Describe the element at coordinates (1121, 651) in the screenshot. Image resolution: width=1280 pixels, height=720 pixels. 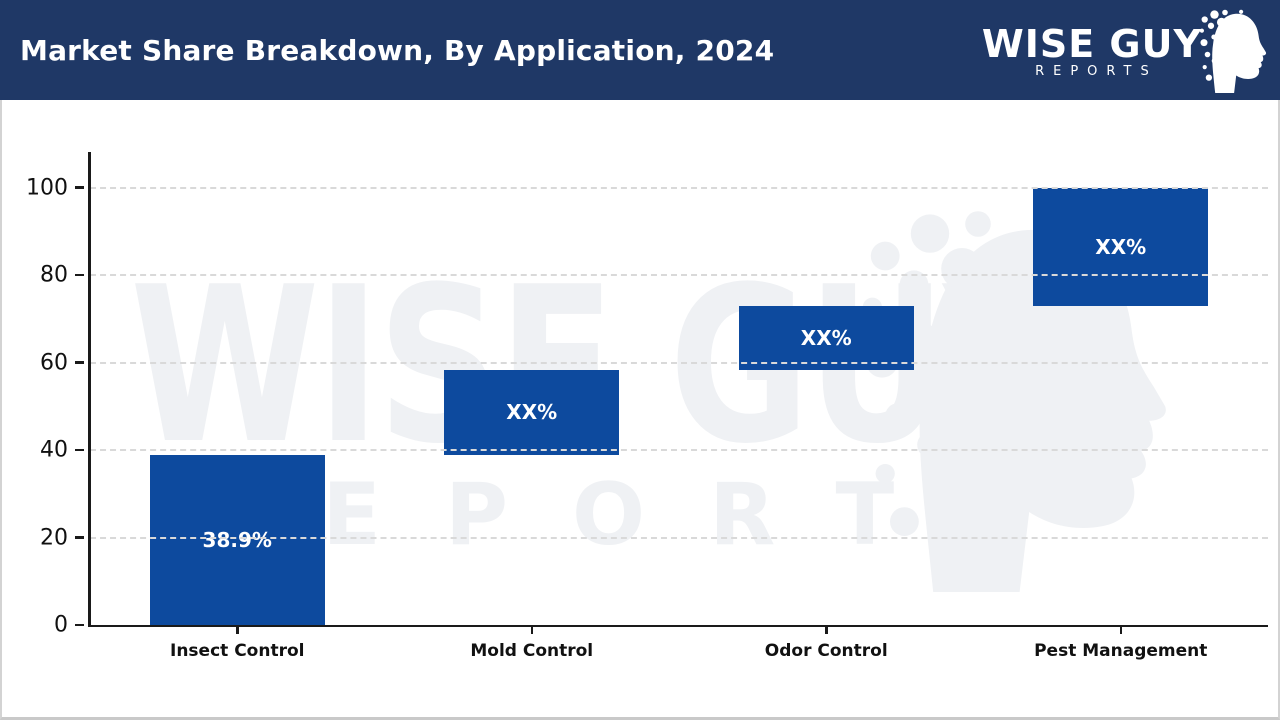
I see `x-tick-label: Pest Management` at that location.